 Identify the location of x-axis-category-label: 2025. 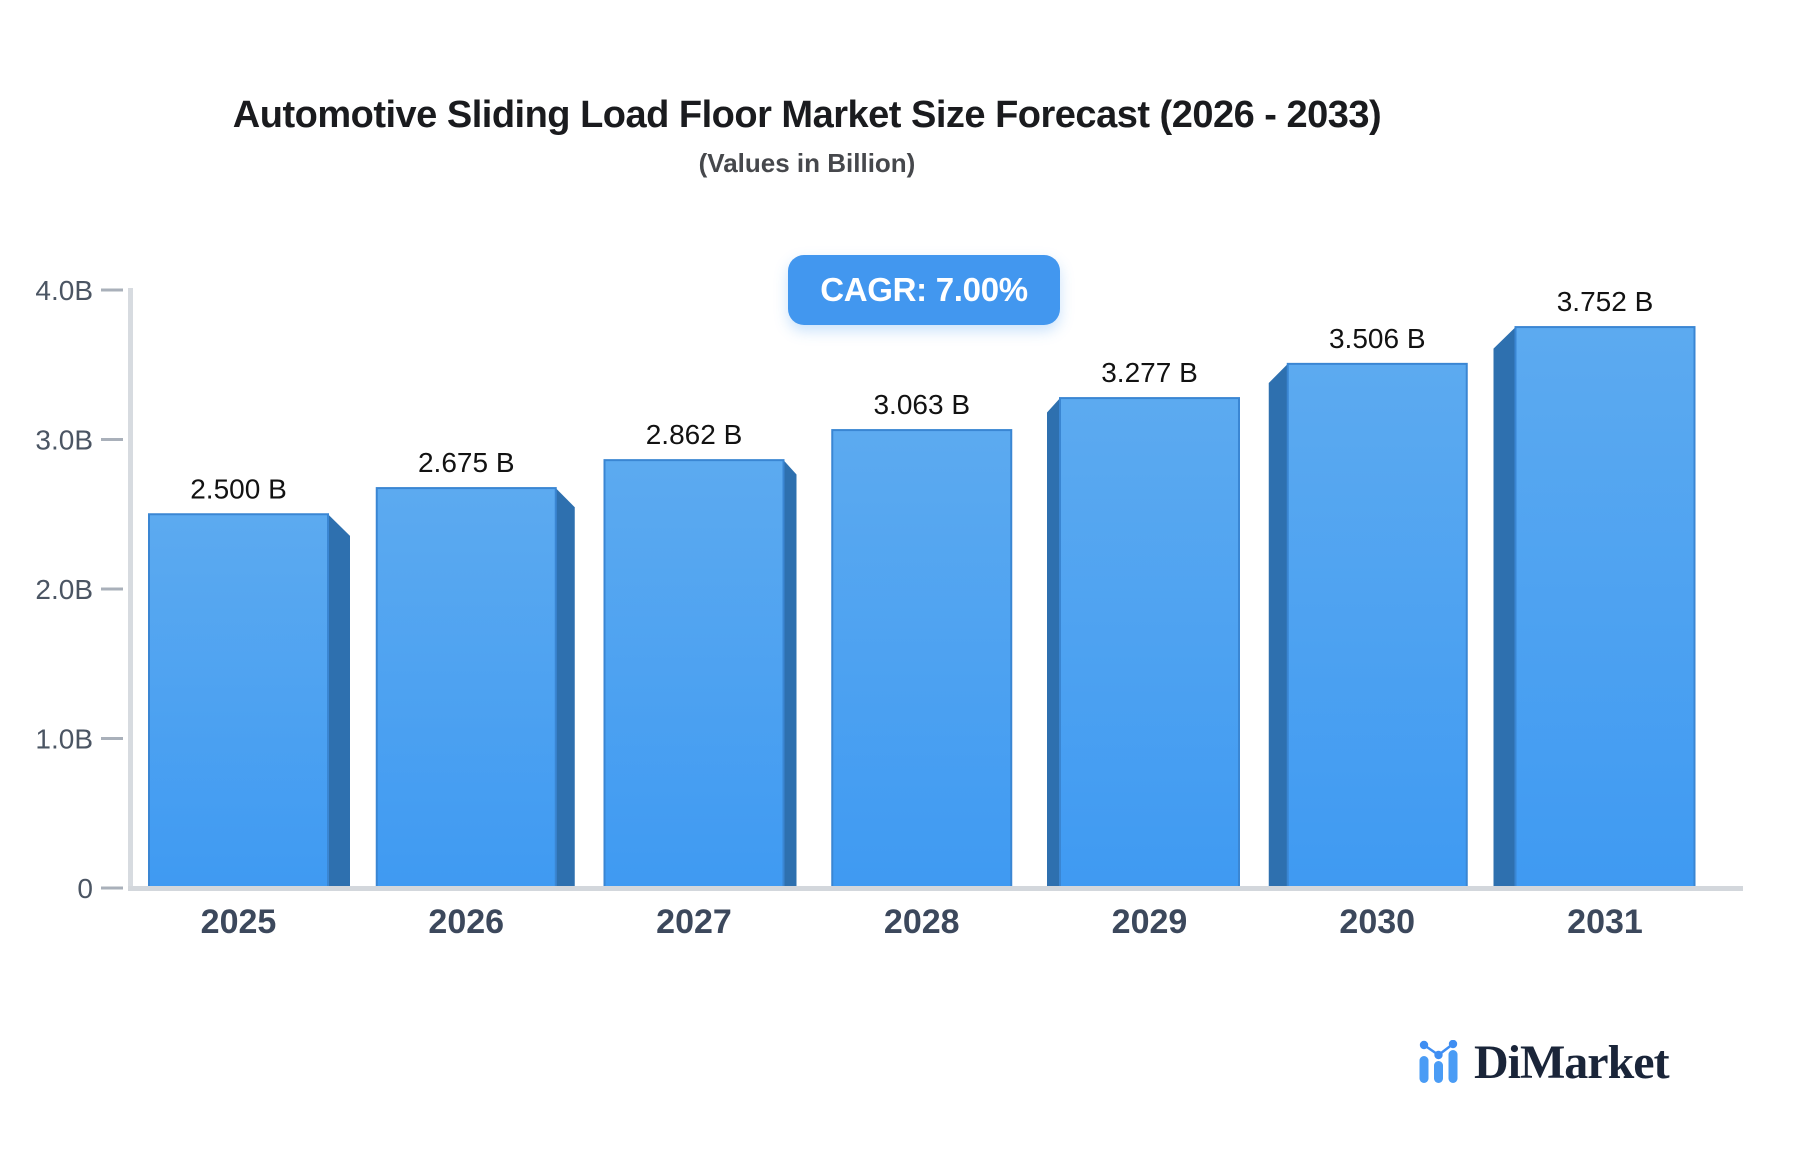
(239, 922).